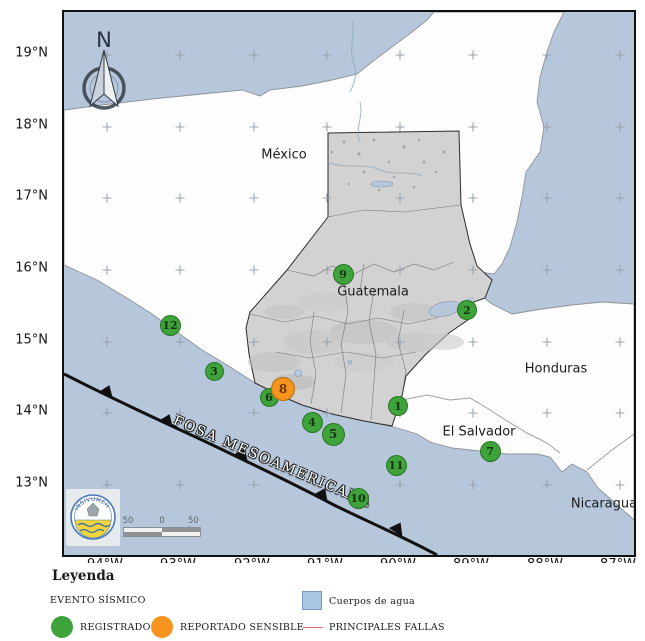 The height and width of the screenshot is (641, 645). Describe the element at coordinates (378, 278) in the screenshot. I see `lakes` at that location.